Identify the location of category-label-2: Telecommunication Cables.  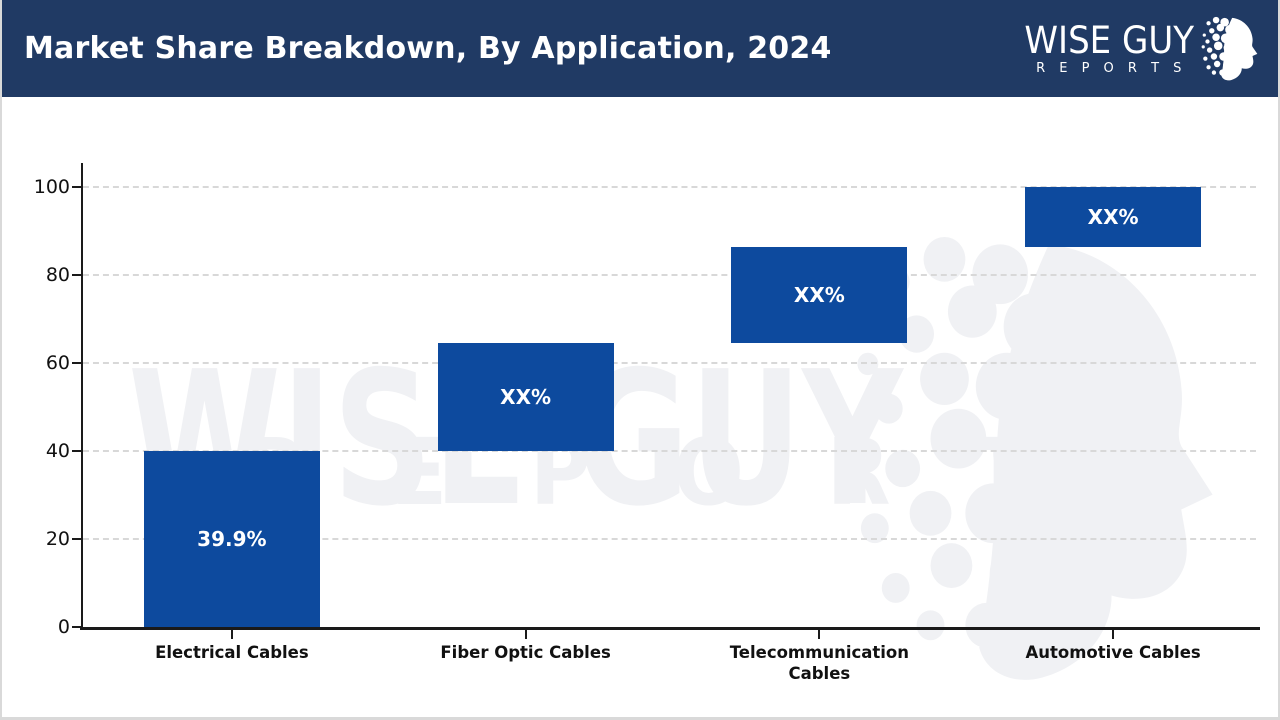
(819, 663).